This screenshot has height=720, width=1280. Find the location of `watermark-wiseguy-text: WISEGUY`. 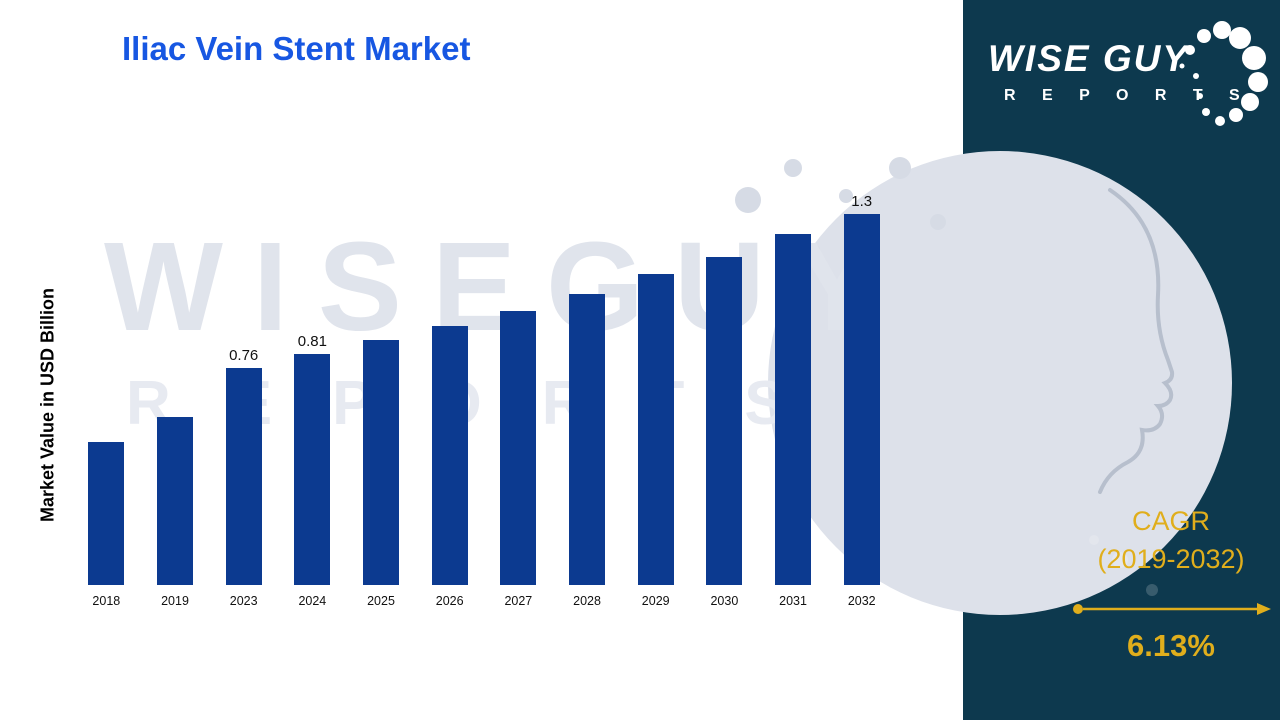

watermark-wiseguy-text: WISEGUY is located at coordinates (507, 286).